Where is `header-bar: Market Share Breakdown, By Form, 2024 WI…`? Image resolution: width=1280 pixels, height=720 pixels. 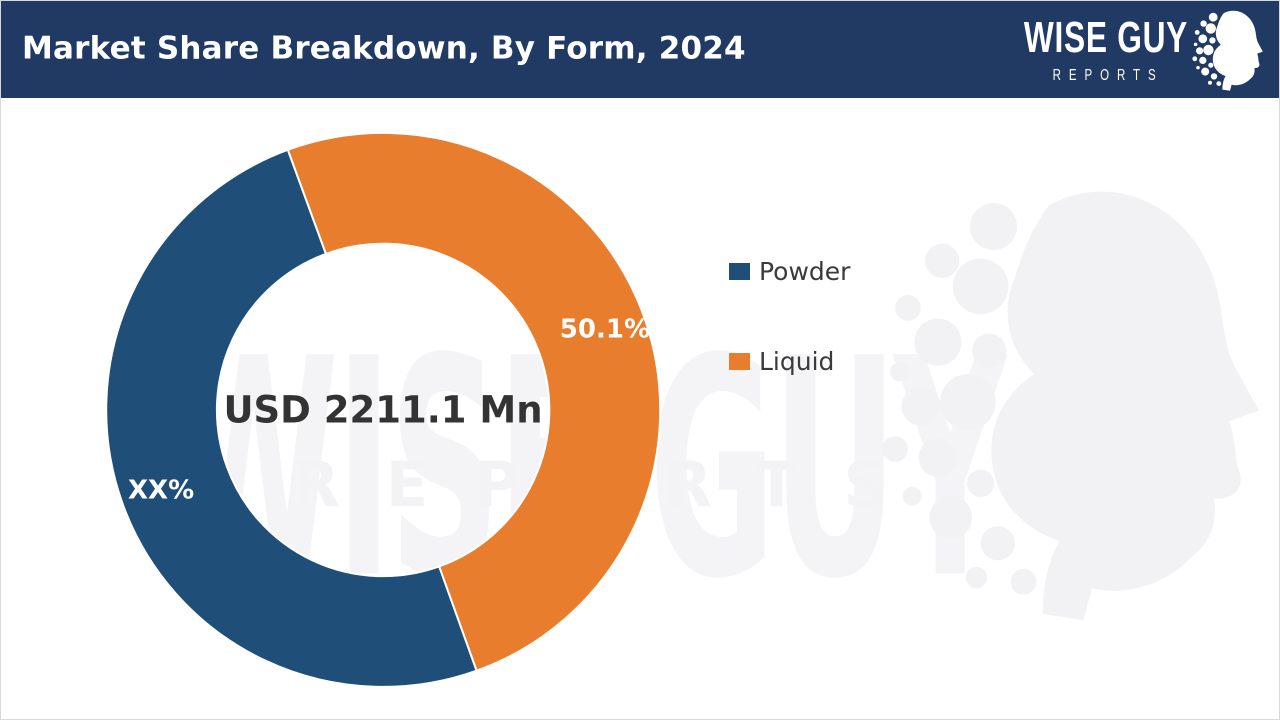 header-bar: Market Share Breakdown, By Form, 2024 WI… is located at coordinates (640, 49).